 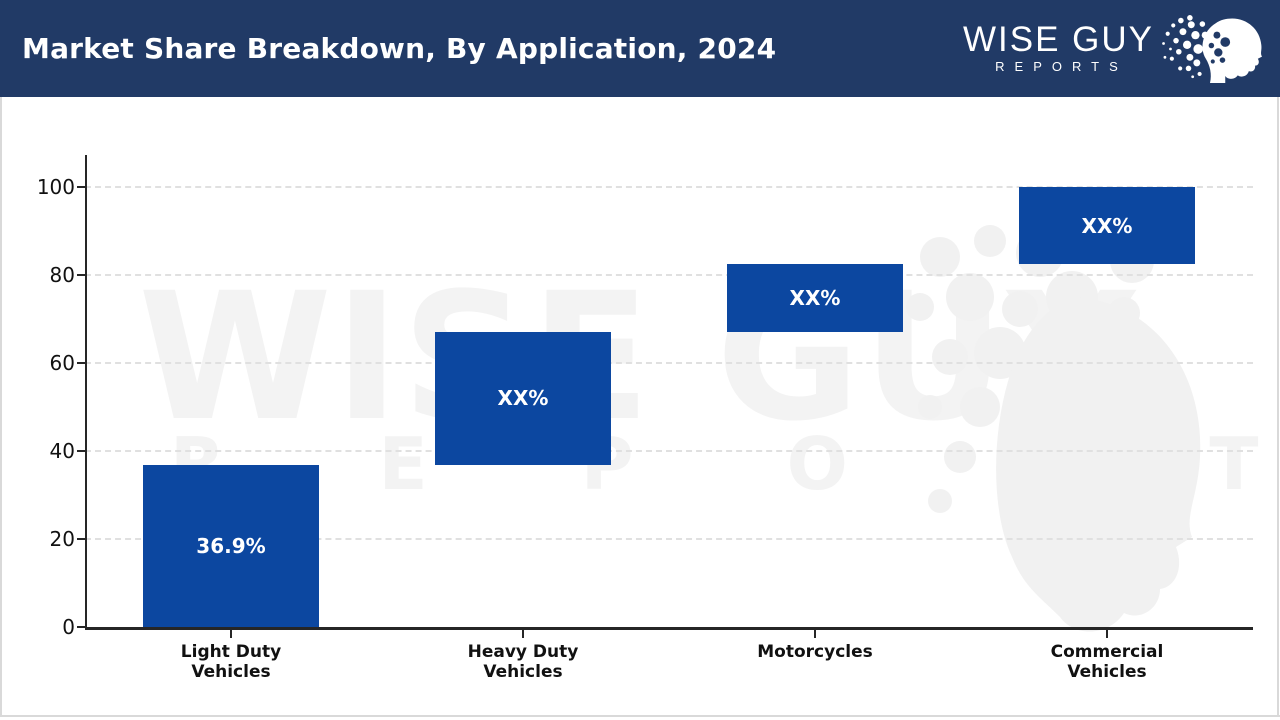 What do you see at coordinates (1061, 66) in the screenshot?
I see `logo-wordmark-sub: REPORTS` at bounding box center [1061, 66].